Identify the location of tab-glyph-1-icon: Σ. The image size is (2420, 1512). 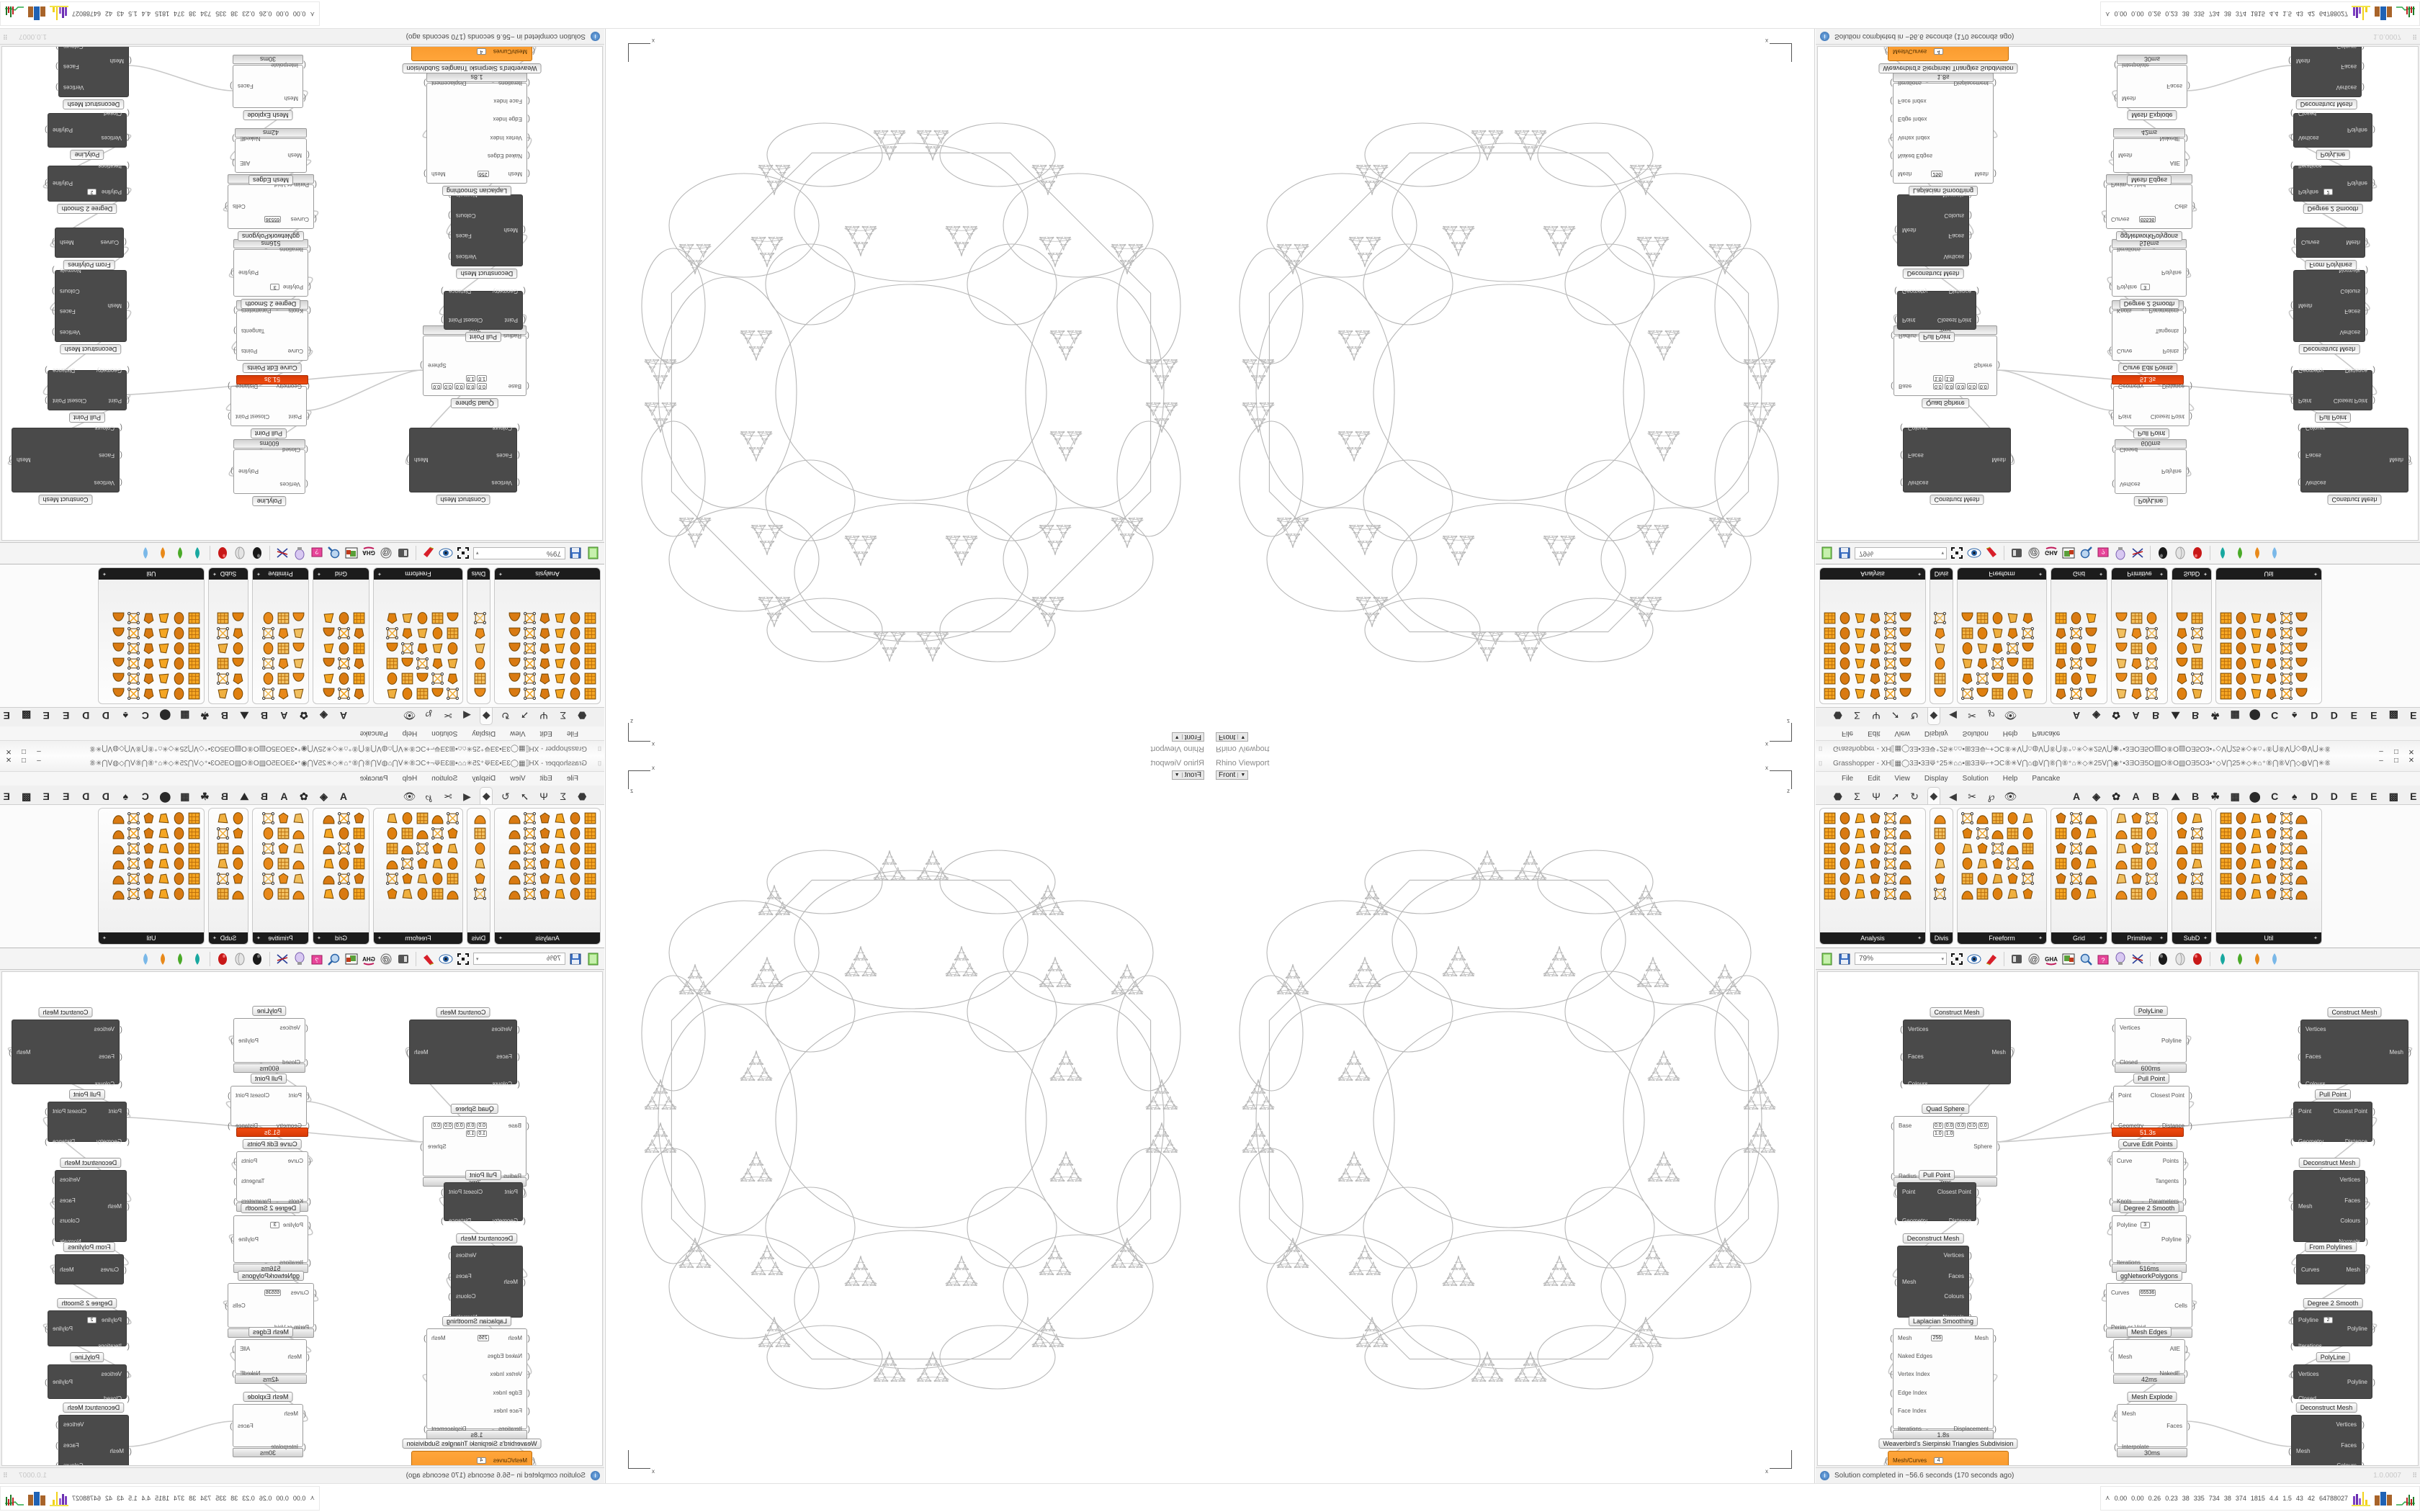
(1857, 796).